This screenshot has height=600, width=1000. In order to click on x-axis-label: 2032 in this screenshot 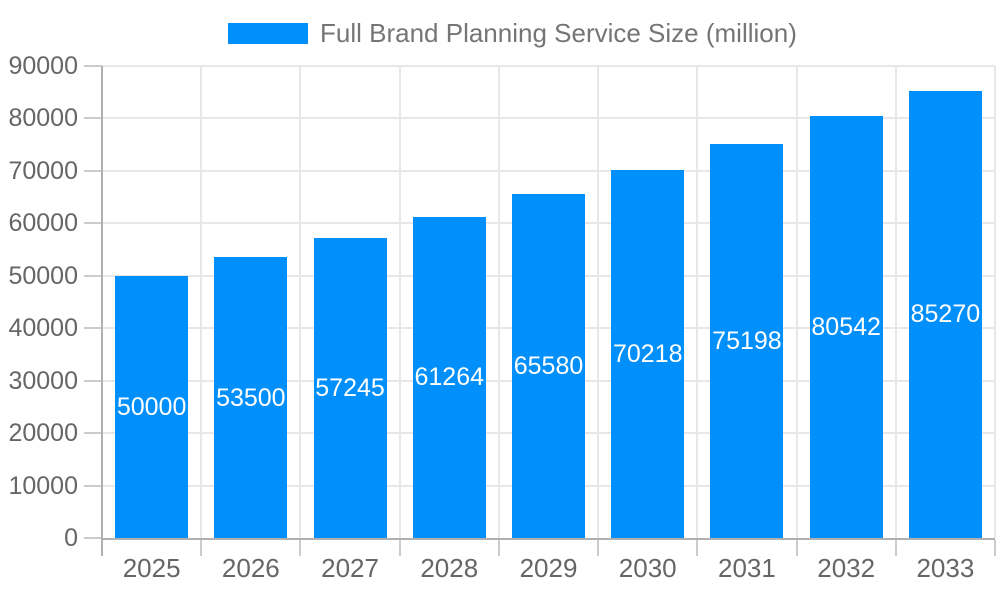, I will do `click(846, 568)`.